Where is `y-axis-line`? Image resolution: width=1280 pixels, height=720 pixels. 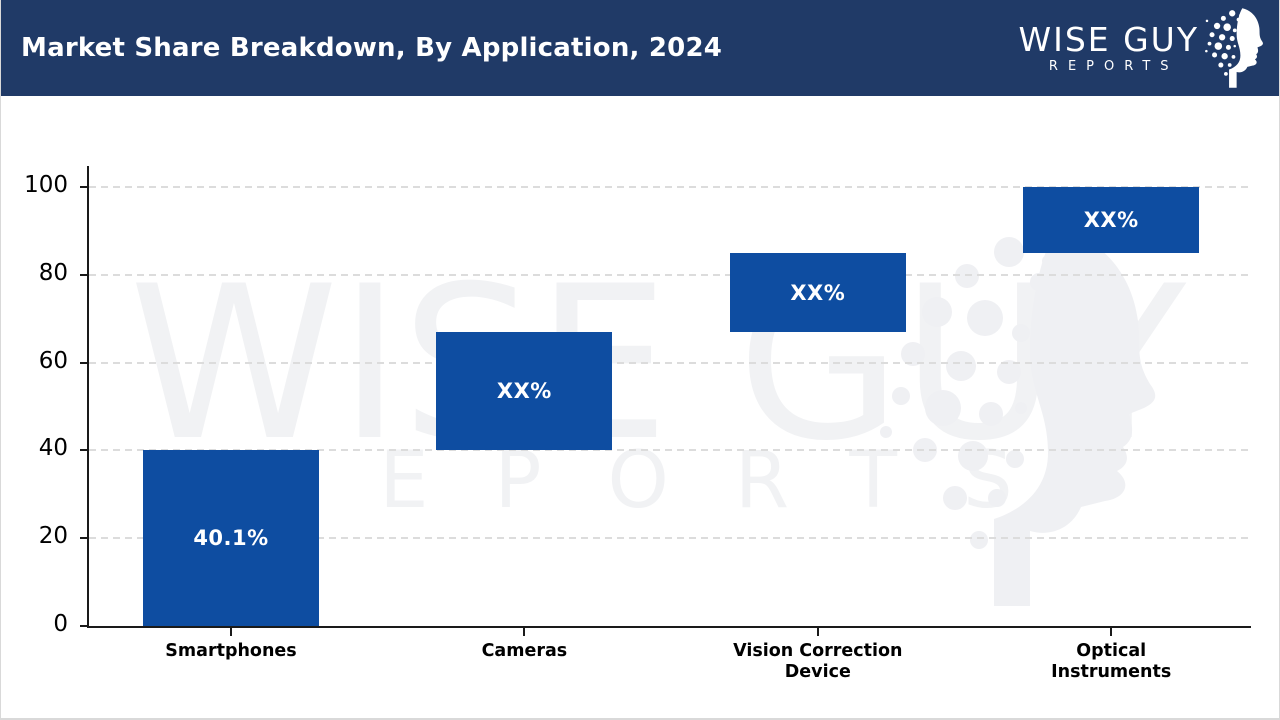 y-axis-line is located at coordinates (88, 397).